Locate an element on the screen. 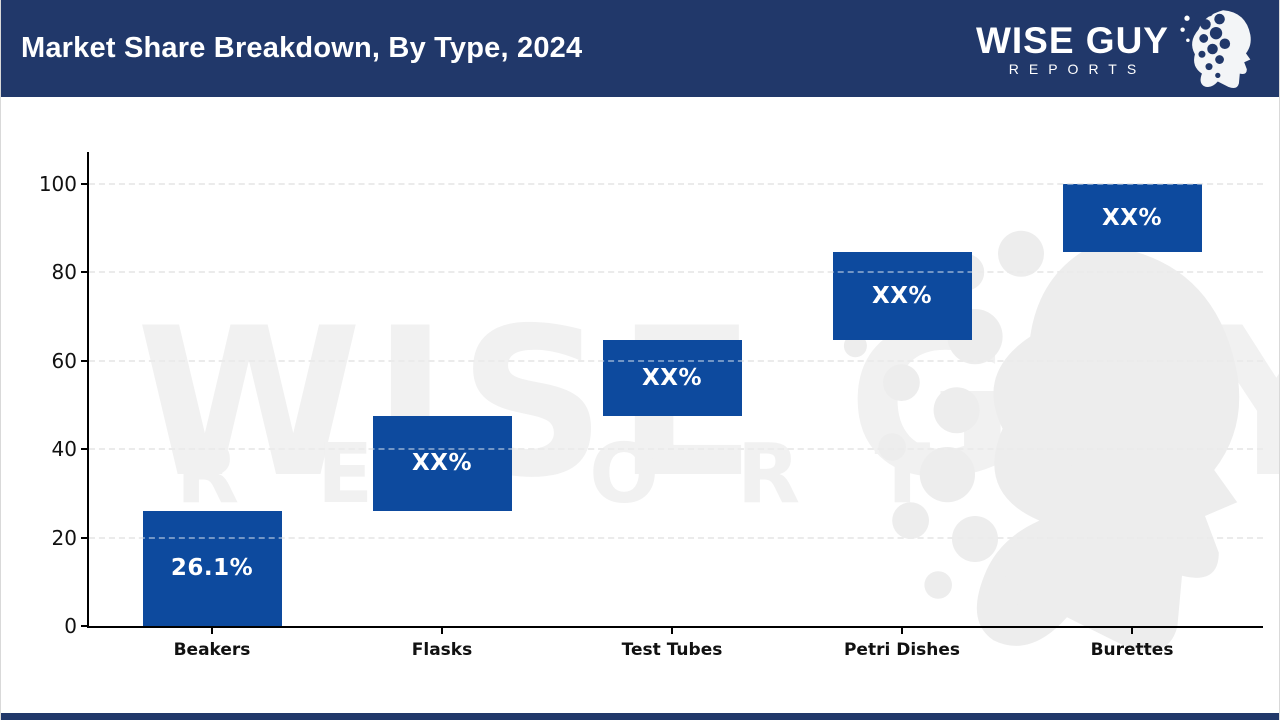  y-tick-label: 20 is located at coordinates (64, 537).